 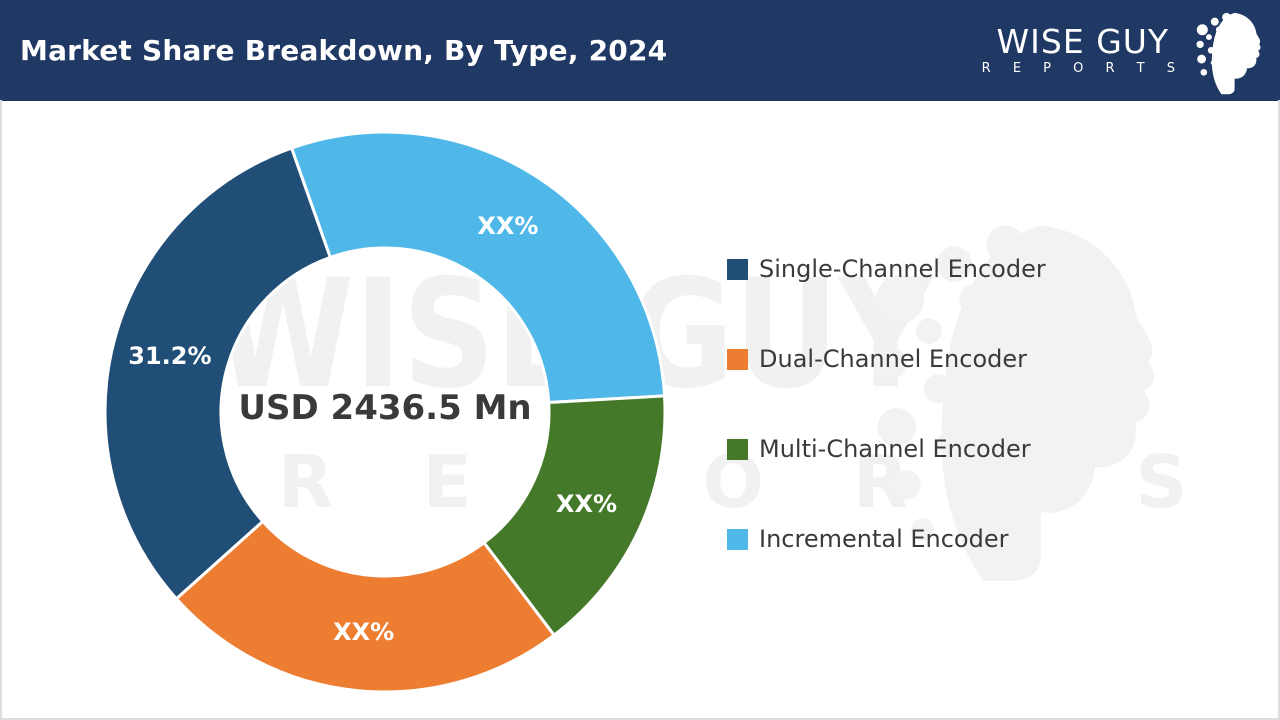 I want to click on slice-value-label-single-channel-encoder: 31.2%, so click(x=169, y=356).